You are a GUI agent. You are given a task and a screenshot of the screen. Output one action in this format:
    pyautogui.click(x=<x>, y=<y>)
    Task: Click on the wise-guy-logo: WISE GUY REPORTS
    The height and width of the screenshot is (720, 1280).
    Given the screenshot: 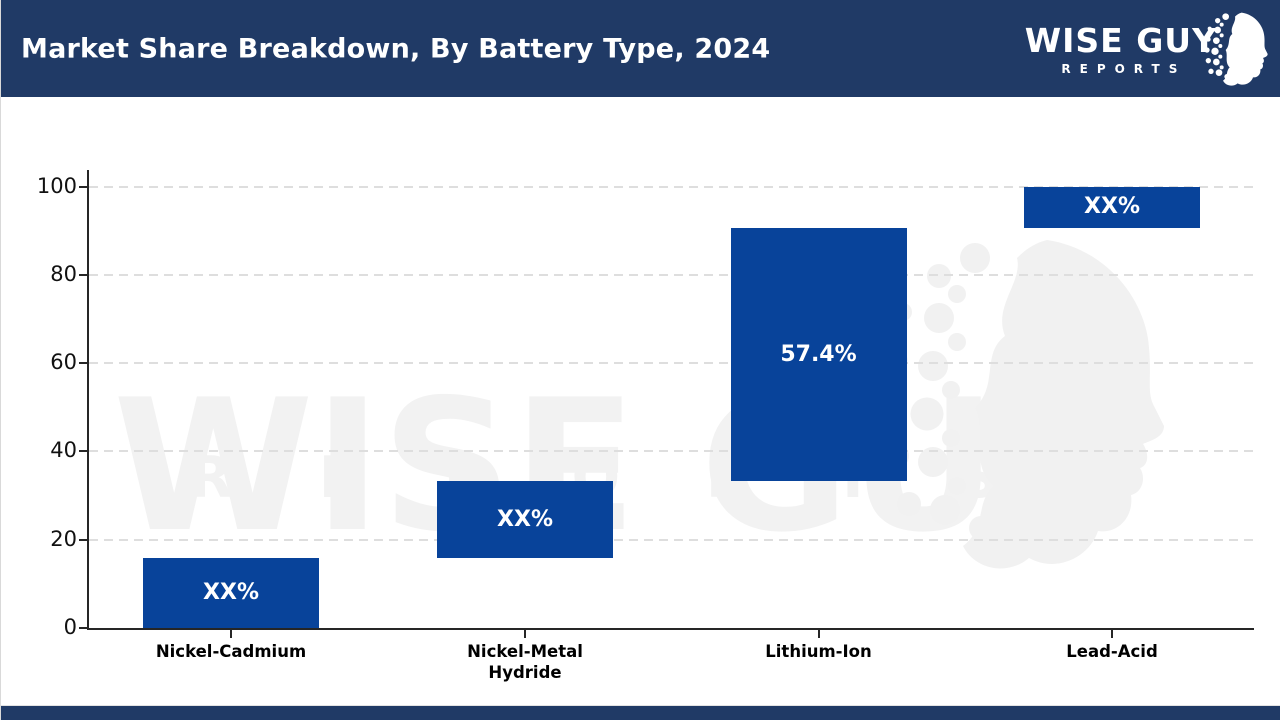 What is the action you would take?
    pyautogui.click(x=1147, y=50)
    